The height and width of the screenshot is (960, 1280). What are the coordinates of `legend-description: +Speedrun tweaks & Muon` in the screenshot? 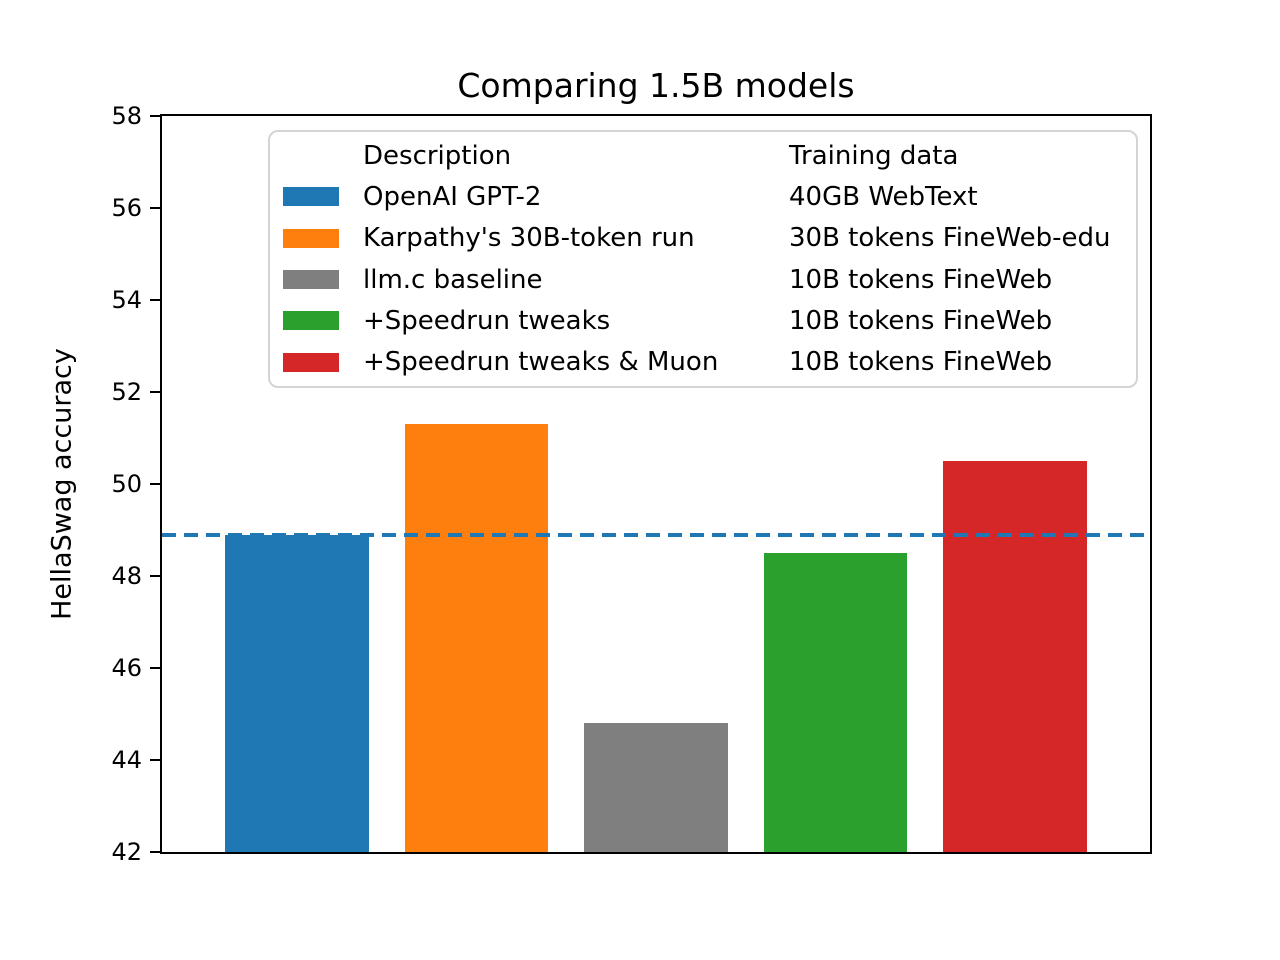 It's located at (541, 362).